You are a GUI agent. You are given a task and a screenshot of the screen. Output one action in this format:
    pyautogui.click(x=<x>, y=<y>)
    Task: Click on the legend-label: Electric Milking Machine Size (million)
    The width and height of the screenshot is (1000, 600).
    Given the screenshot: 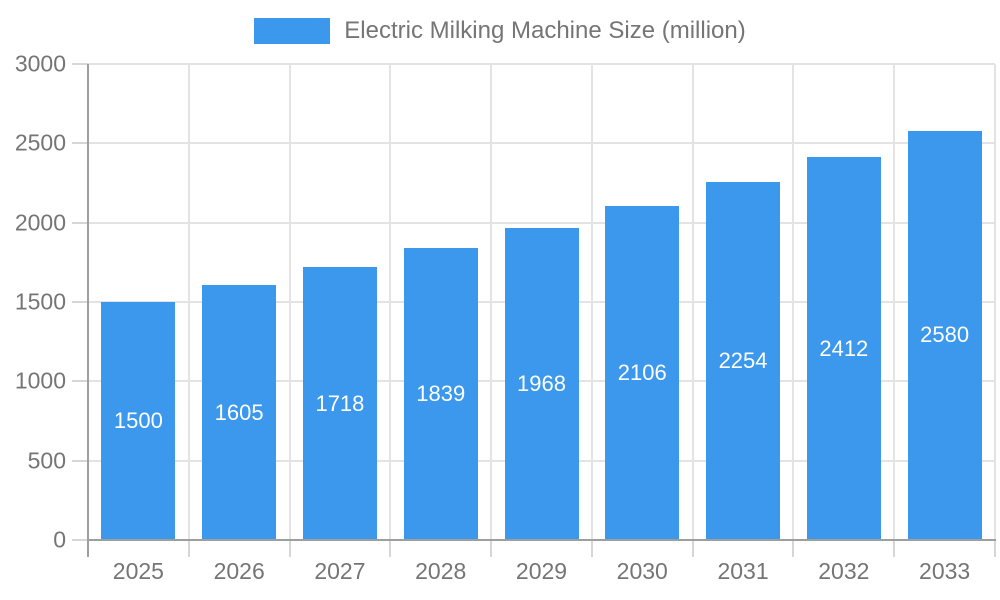 What is the action you would take?
    pyautogui.click(x=545, y=30)
    